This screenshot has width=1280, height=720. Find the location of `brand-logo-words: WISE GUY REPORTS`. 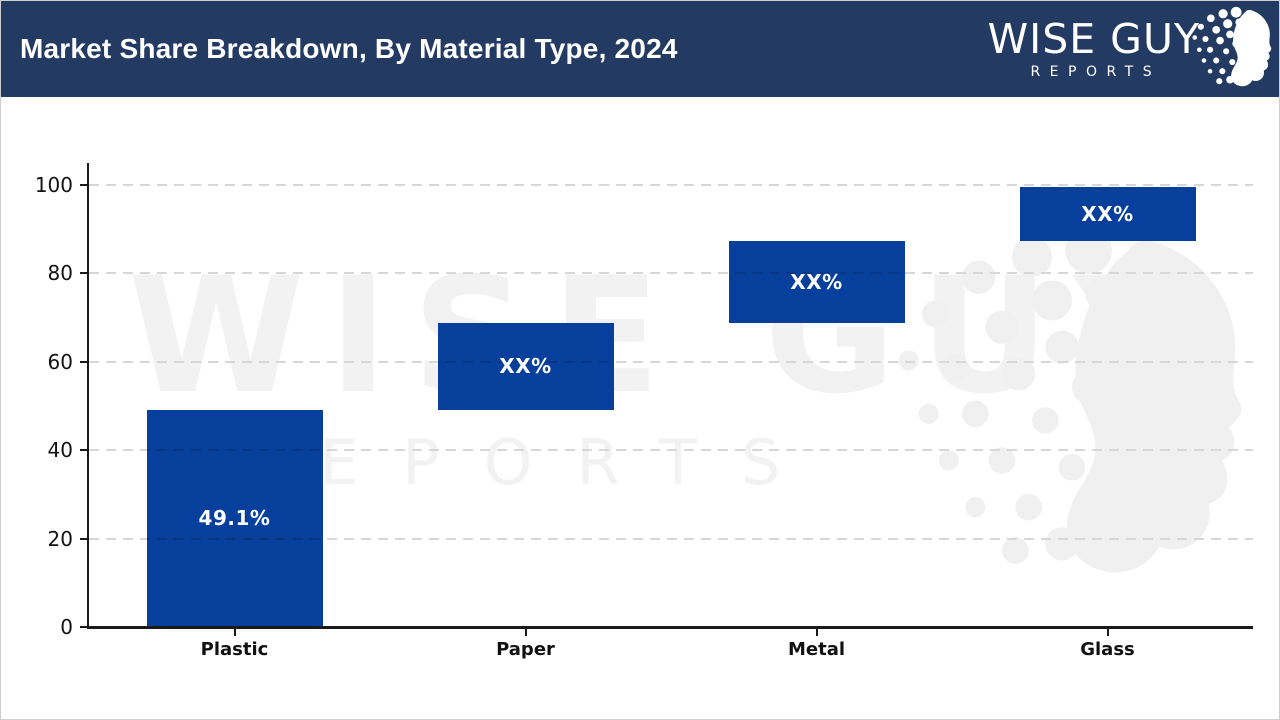

brand-logo-words: WISE GUY REPORTS is located at coordinates (1093, 47).